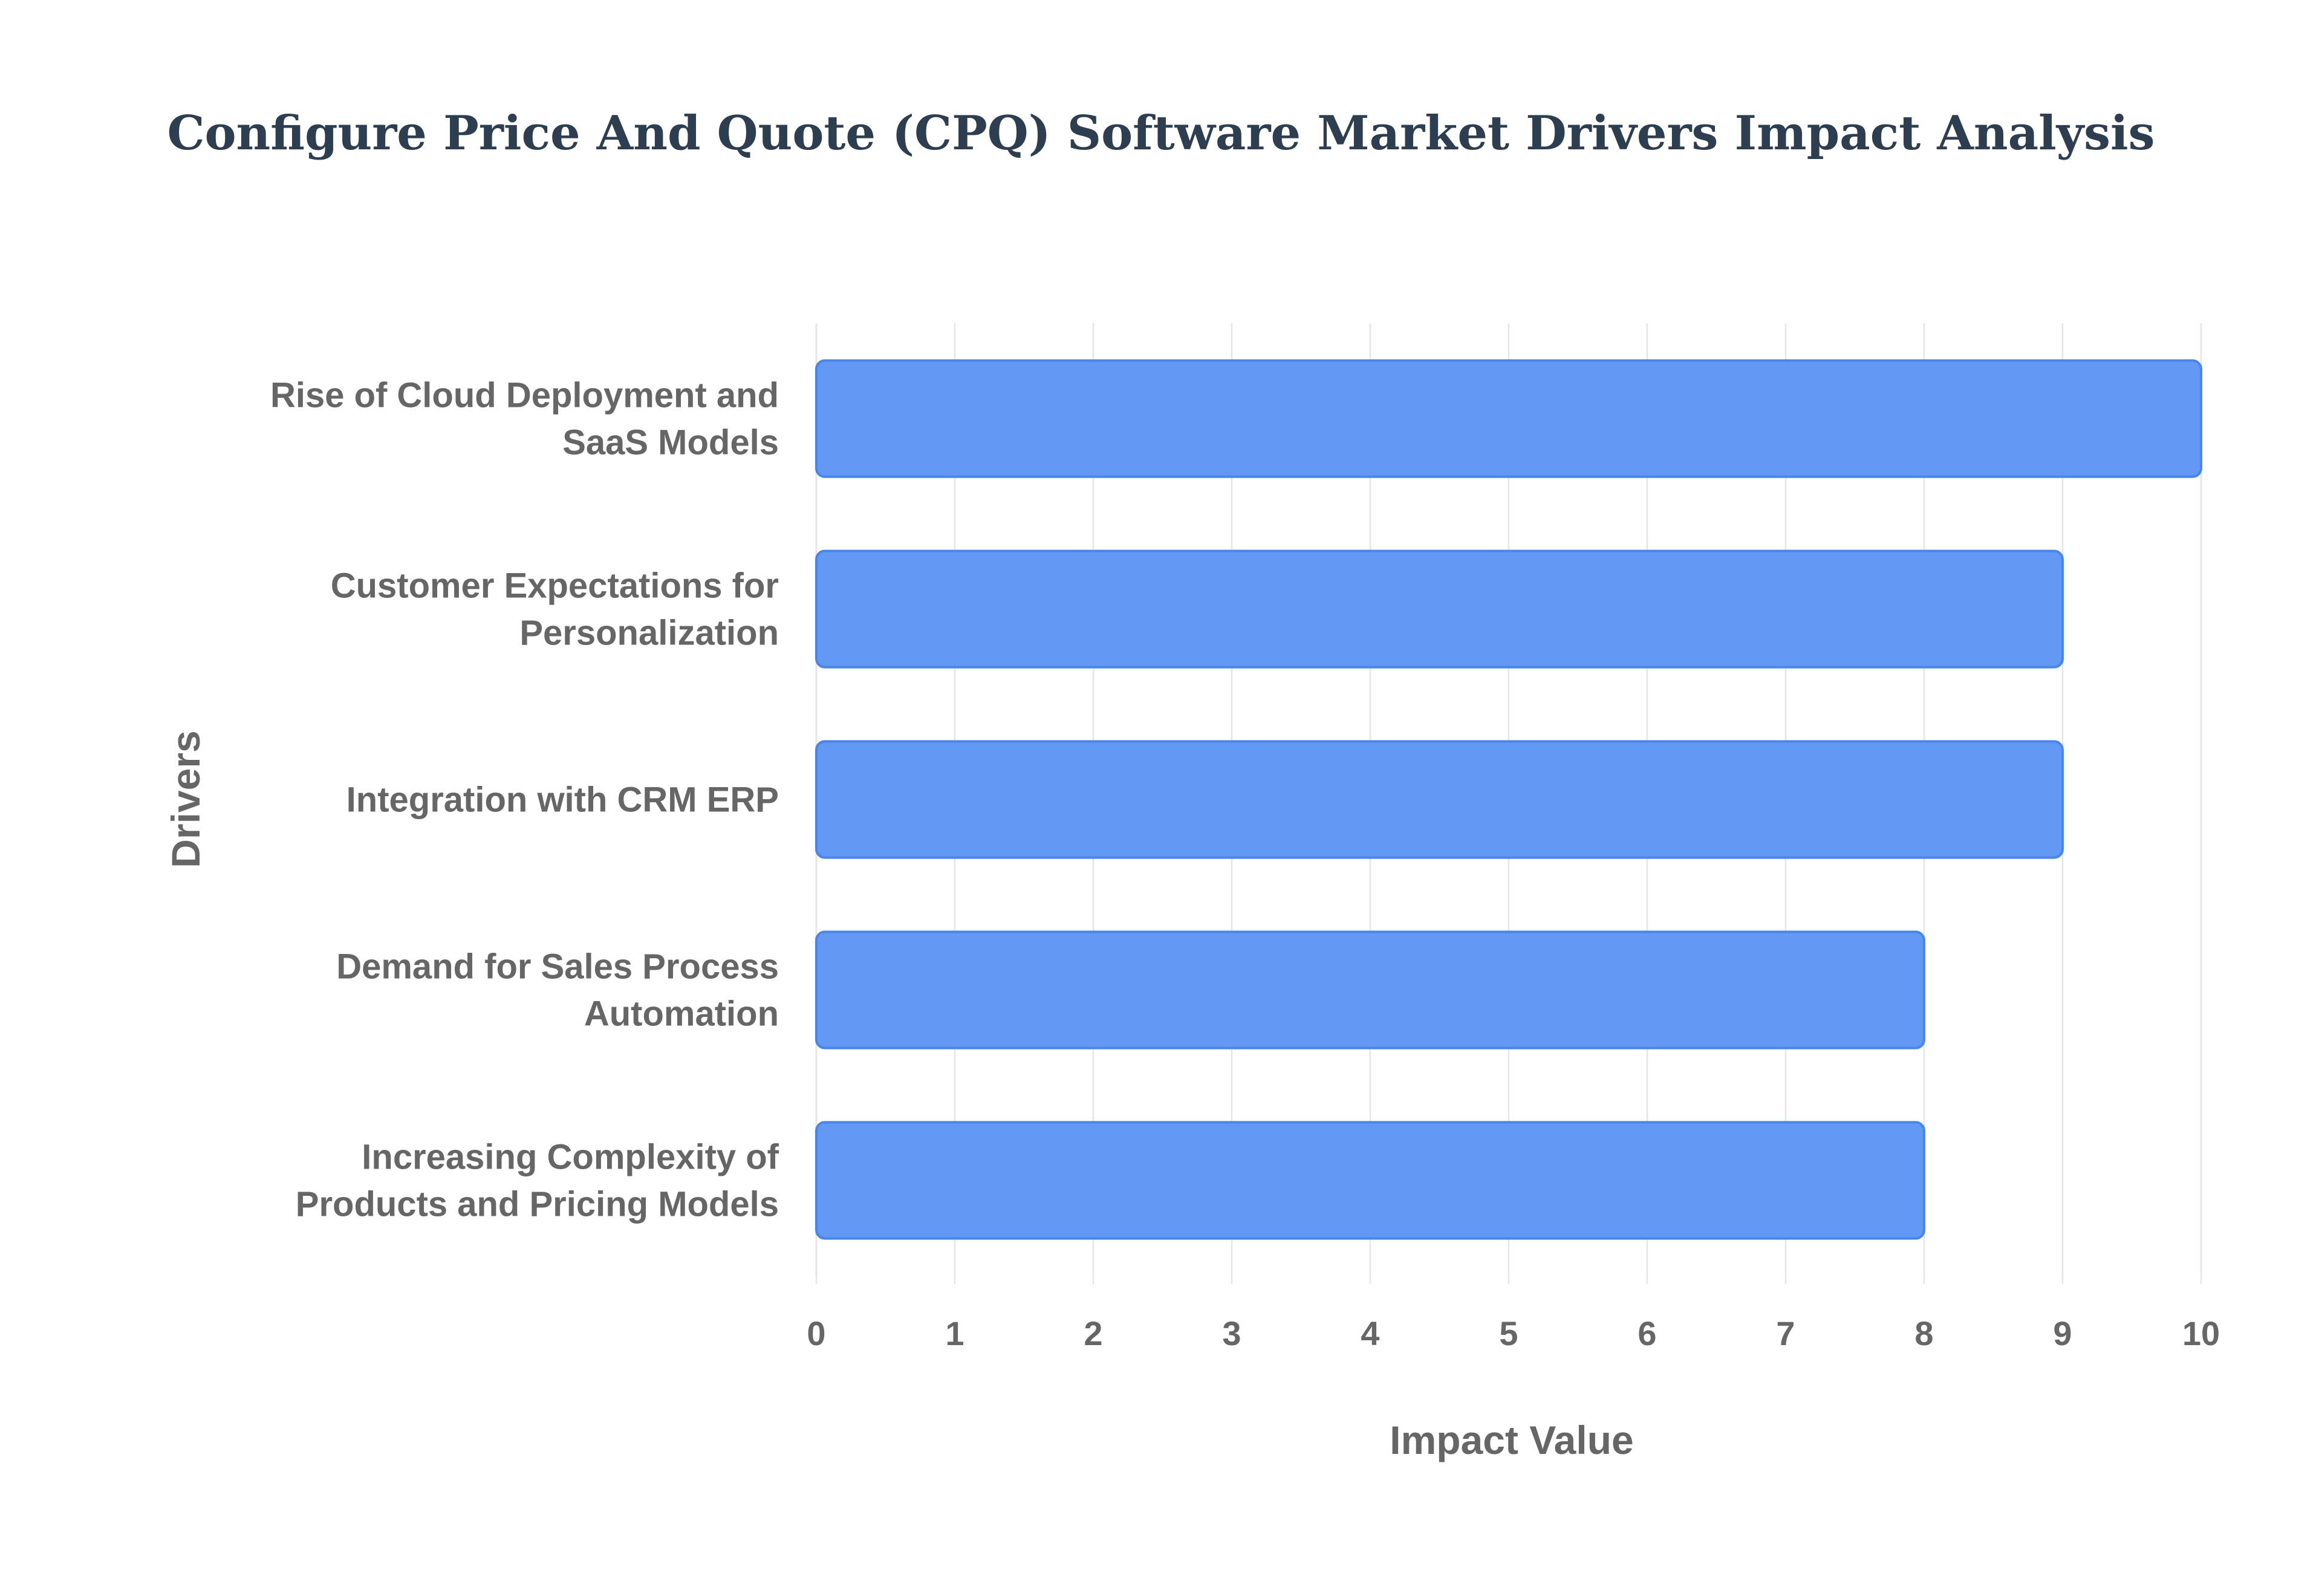 This screenshot has width=2322, height=1596. What do you see at coordinates (1370, 1333) in the screenshot?
I see `x-tick-label: 4` at bounding box center [1370, 1333].